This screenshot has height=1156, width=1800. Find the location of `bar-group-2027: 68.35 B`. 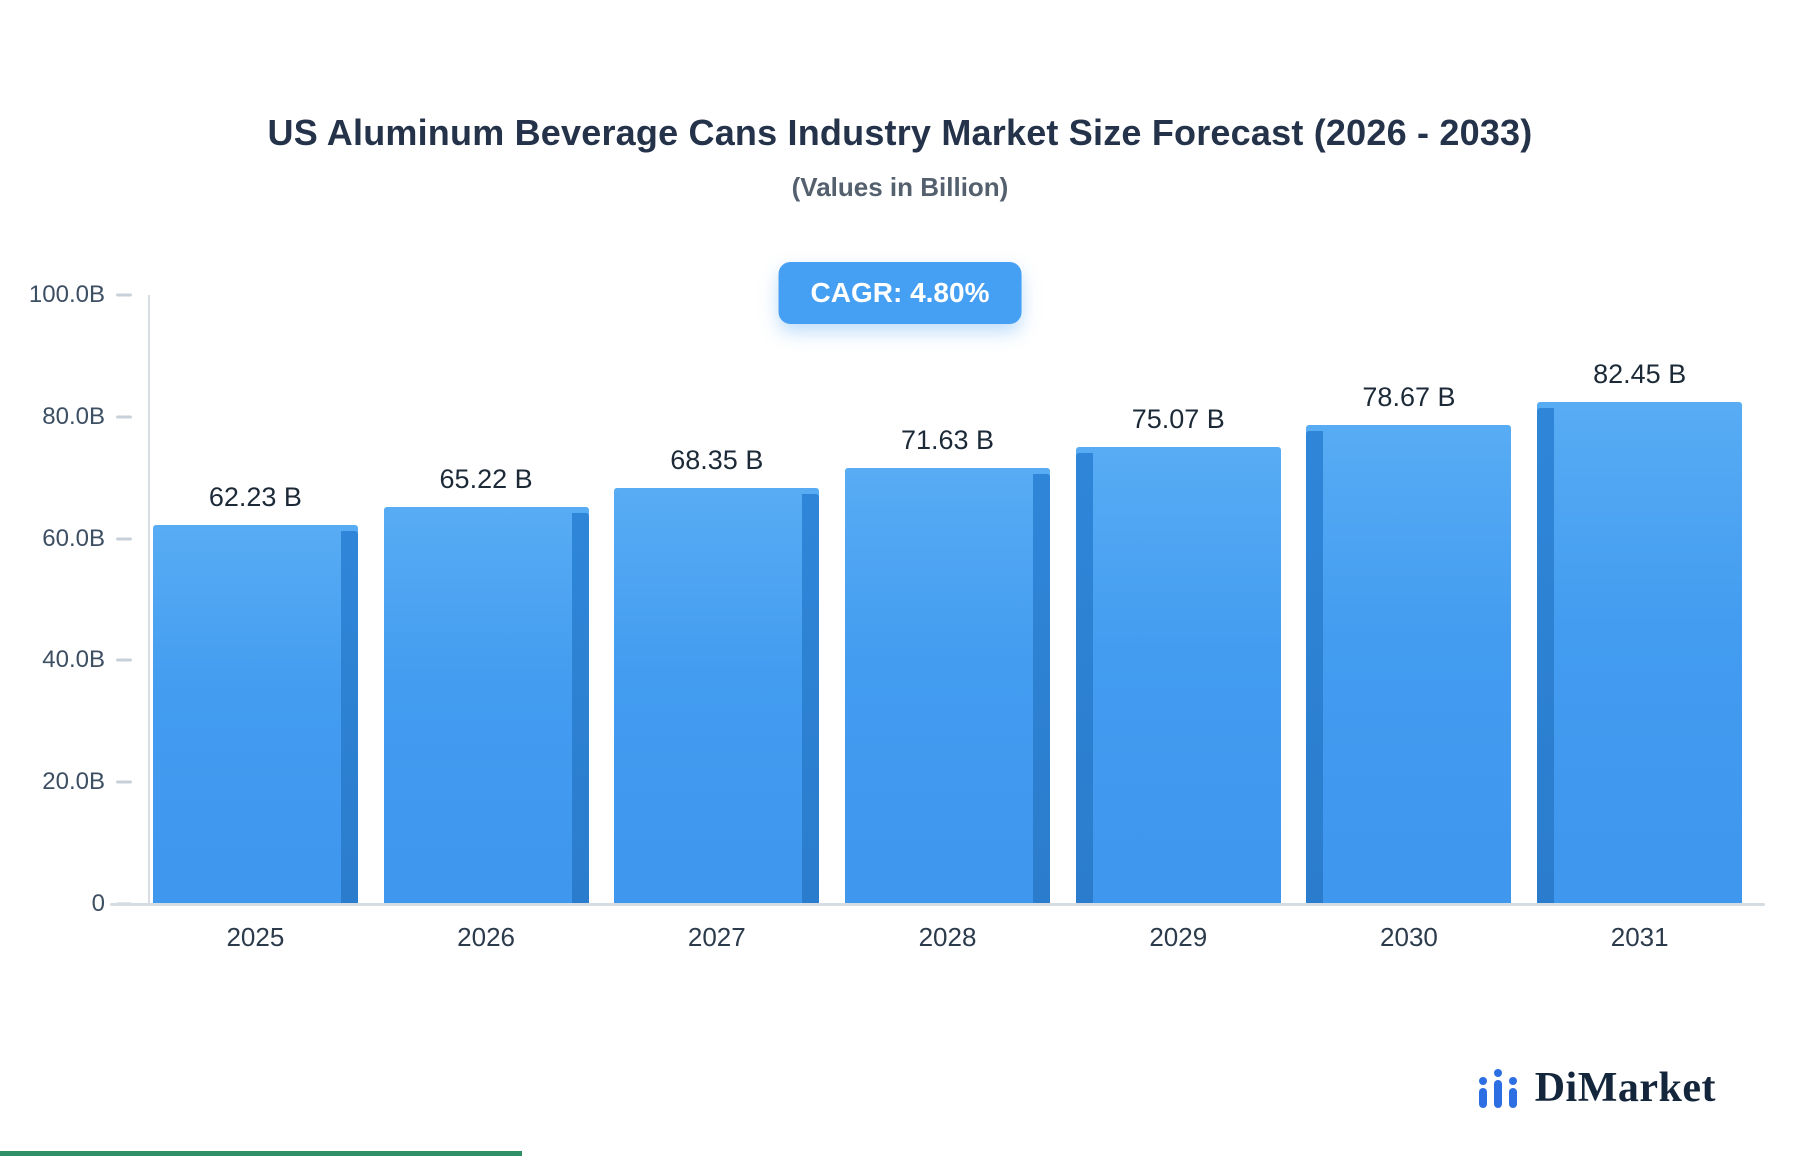

bar-group-2027: 68.35 B is located at coordinates (716, 600).